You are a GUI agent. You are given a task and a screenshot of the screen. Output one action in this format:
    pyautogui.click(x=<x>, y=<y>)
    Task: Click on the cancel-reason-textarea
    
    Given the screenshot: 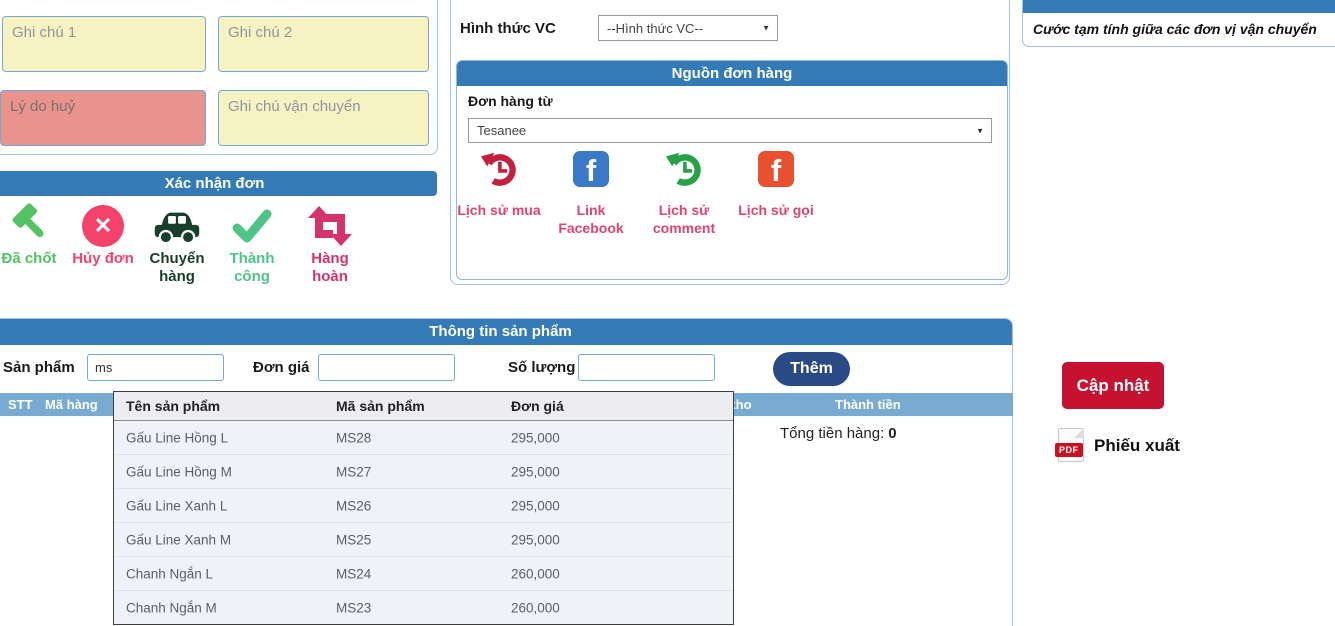 What is the action you would take?
    pyautogui.click(x=103, y=118)
    